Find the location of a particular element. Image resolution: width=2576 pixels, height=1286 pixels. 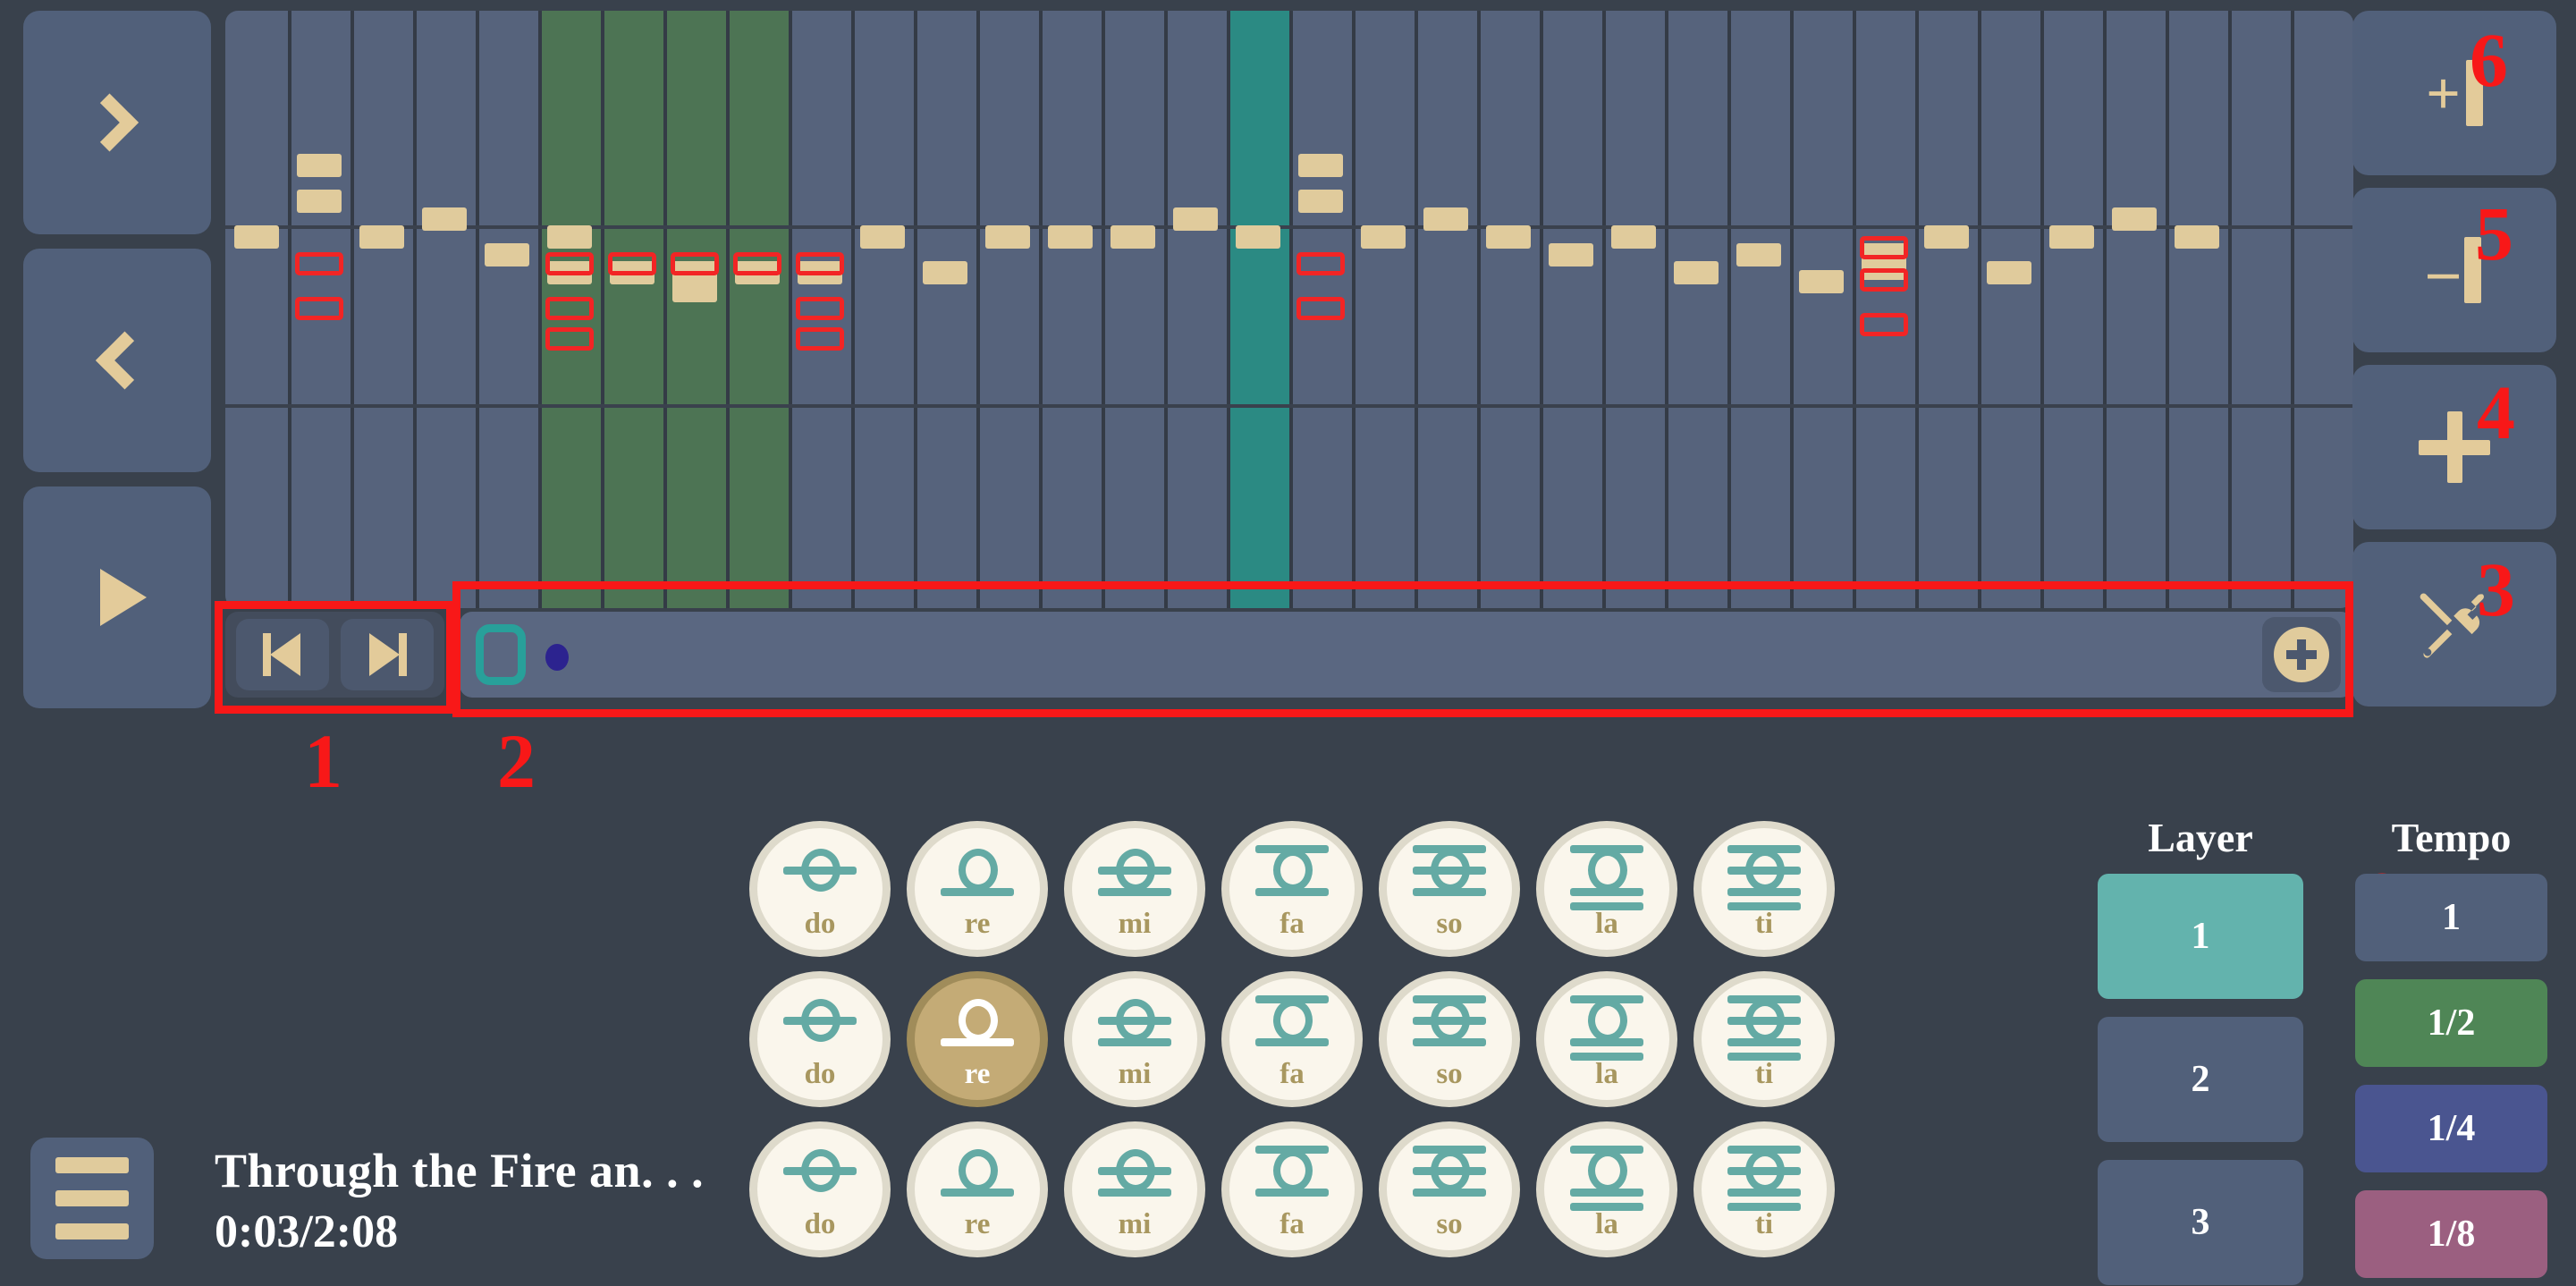

note-key-label: la is located at coordinates (1606, 1224).